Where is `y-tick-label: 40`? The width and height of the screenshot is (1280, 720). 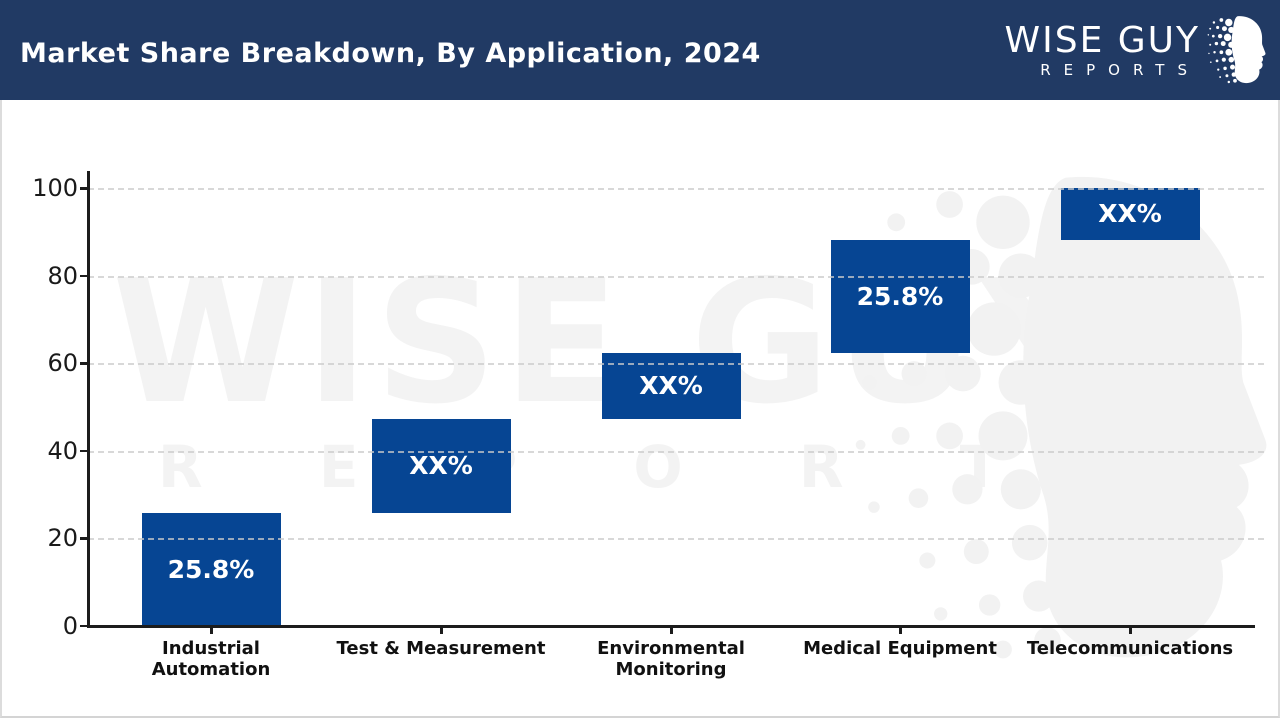
y-tick-label: 40 is located at coordinates (62, 450).